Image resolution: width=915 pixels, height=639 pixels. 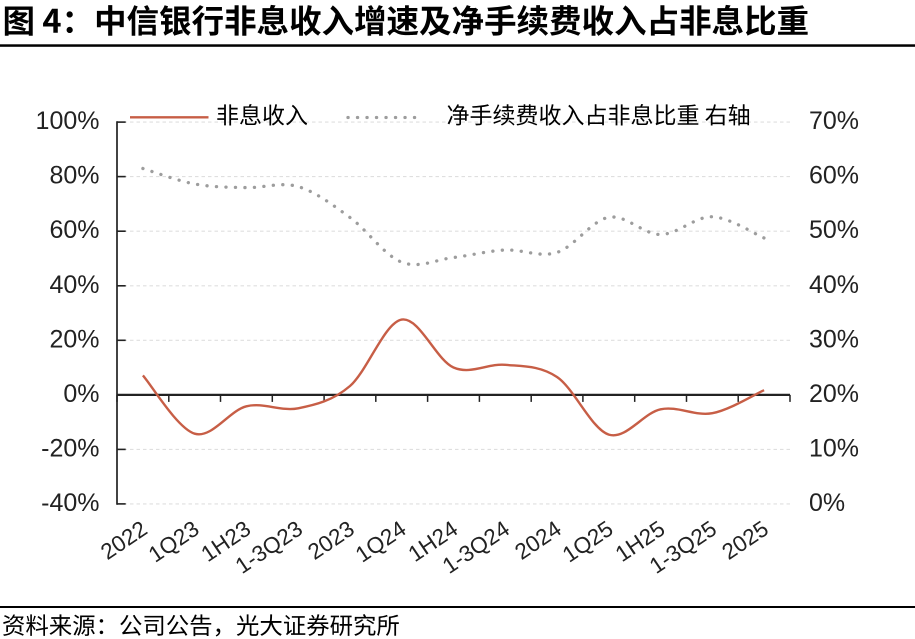 What do you see at coordinates (74, 176) in the screenshot?
I see `svg-text: 80%` at bounding box center [74, 176].